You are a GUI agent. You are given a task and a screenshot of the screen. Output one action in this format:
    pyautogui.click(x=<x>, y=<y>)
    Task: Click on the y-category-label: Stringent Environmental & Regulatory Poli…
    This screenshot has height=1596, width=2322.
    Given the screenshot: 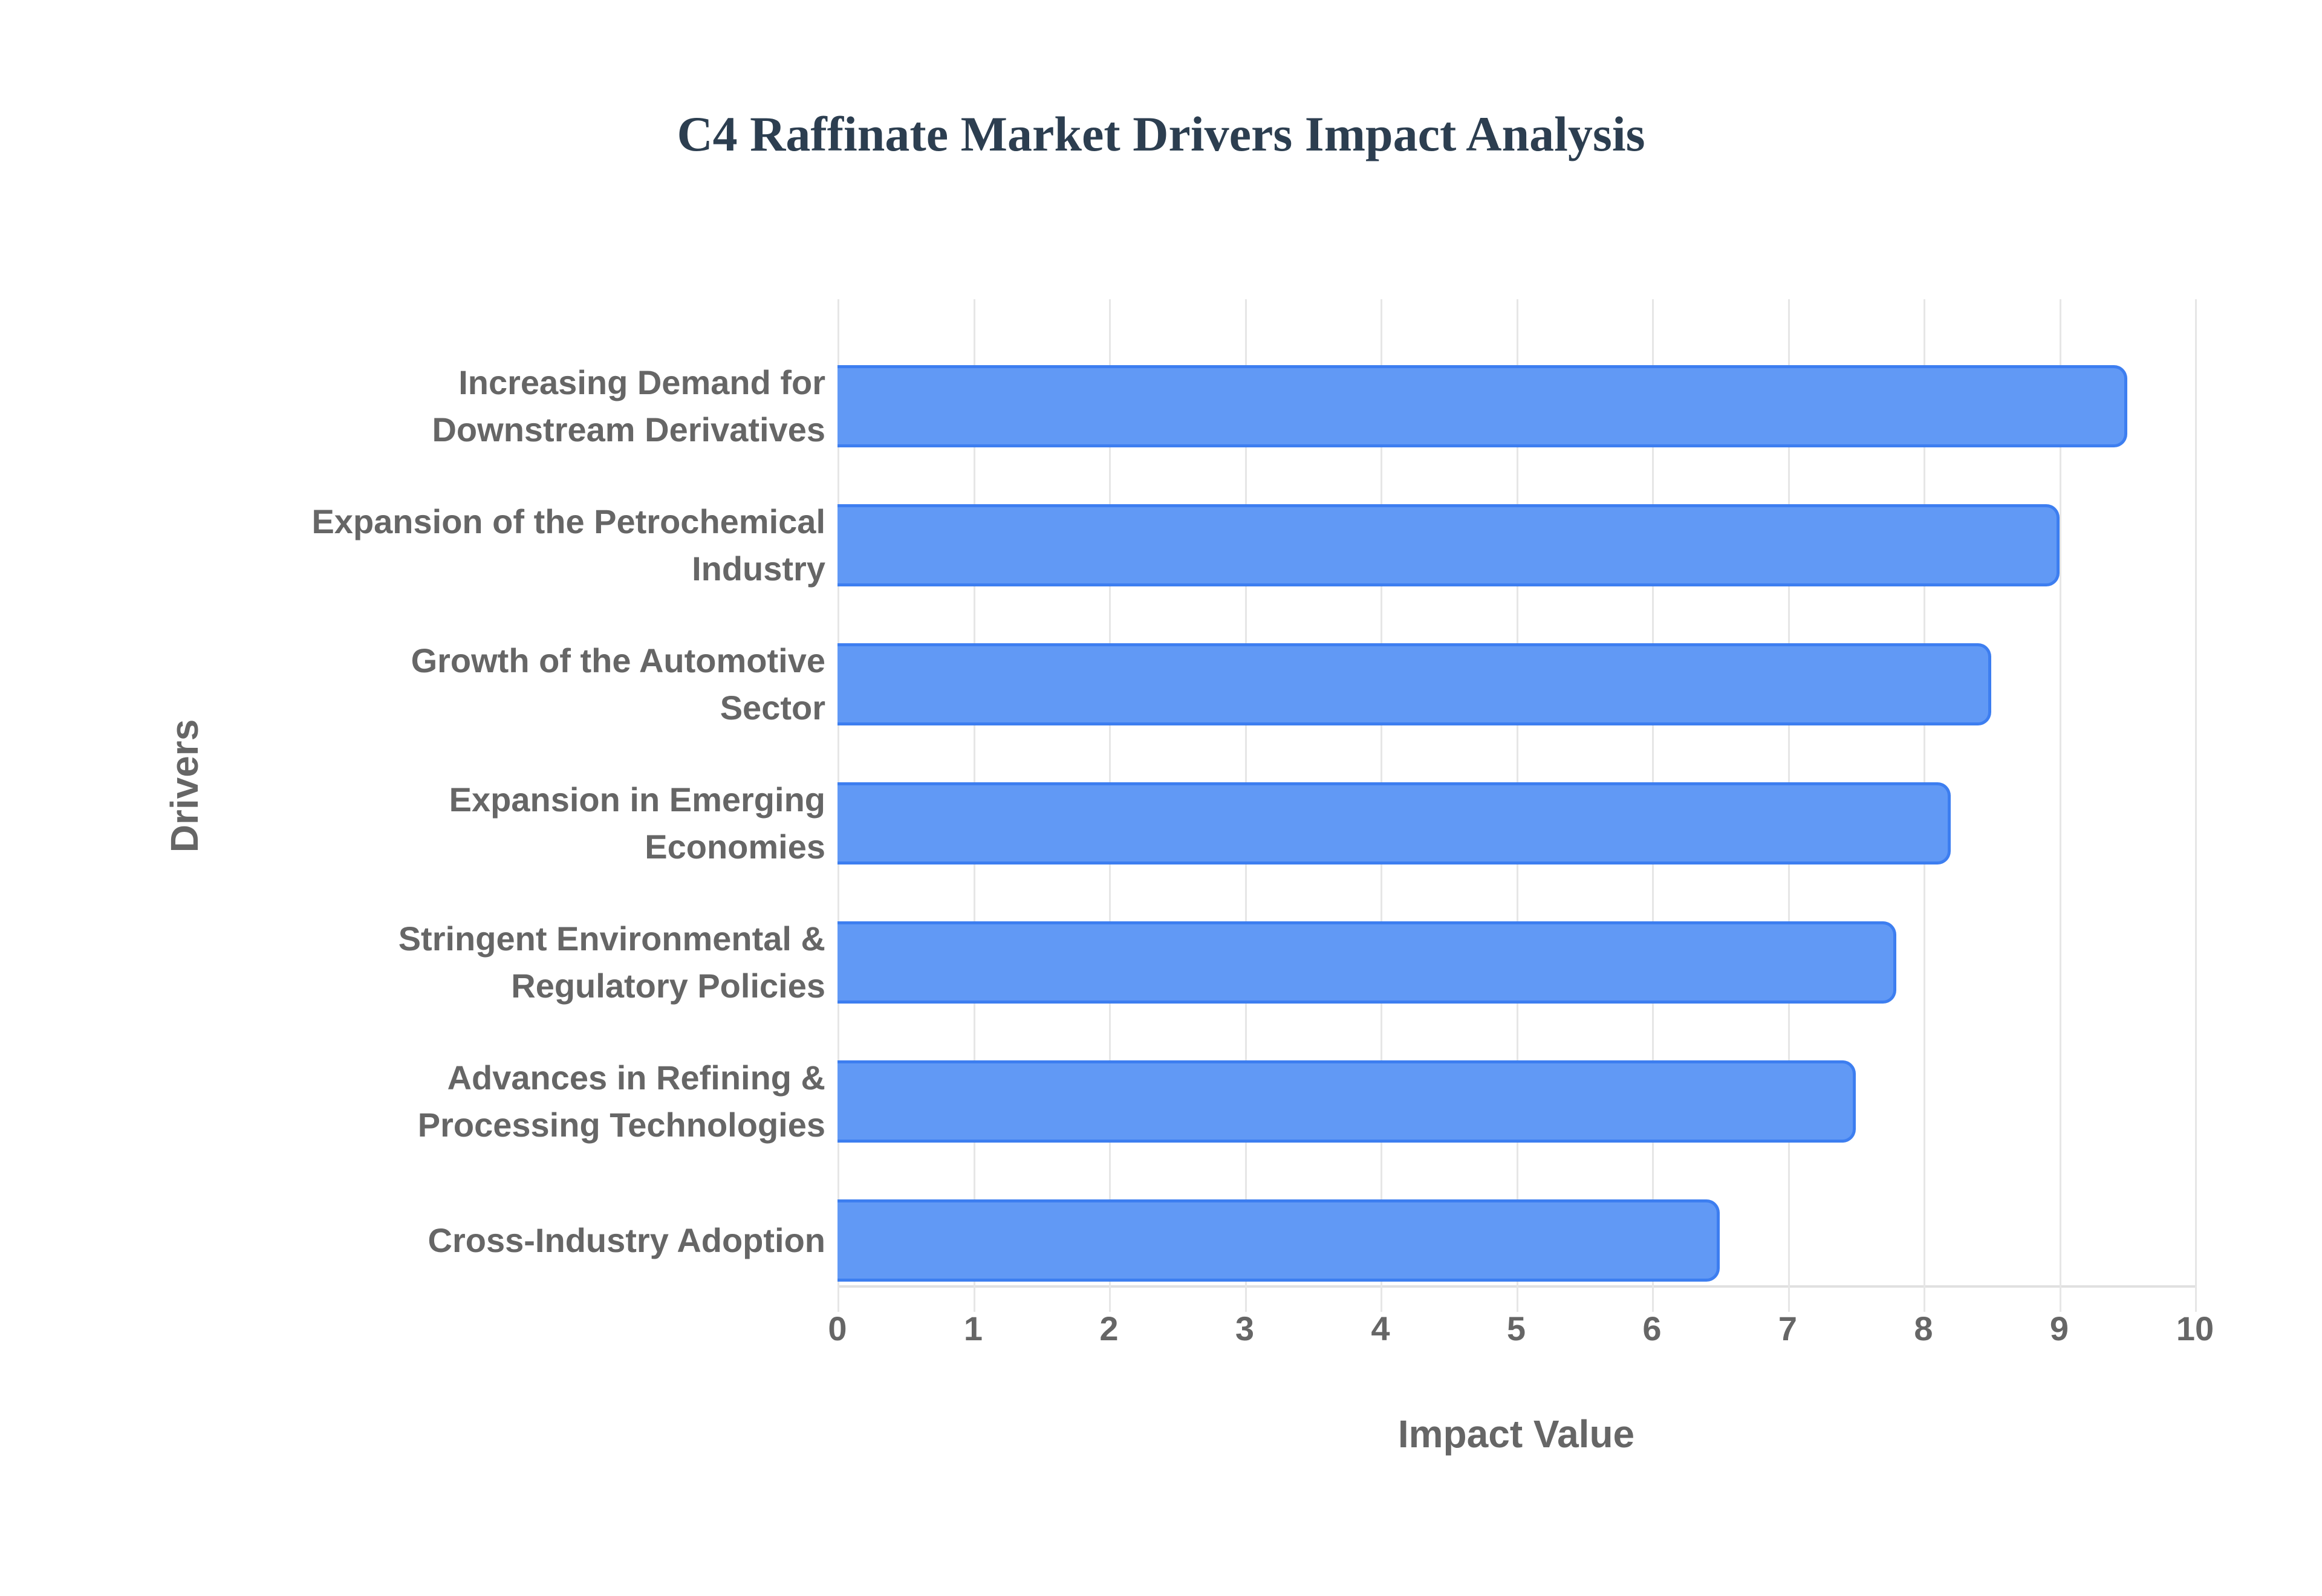 What is the action you would take?
    pyautogui.click(x=611, y=962)
    